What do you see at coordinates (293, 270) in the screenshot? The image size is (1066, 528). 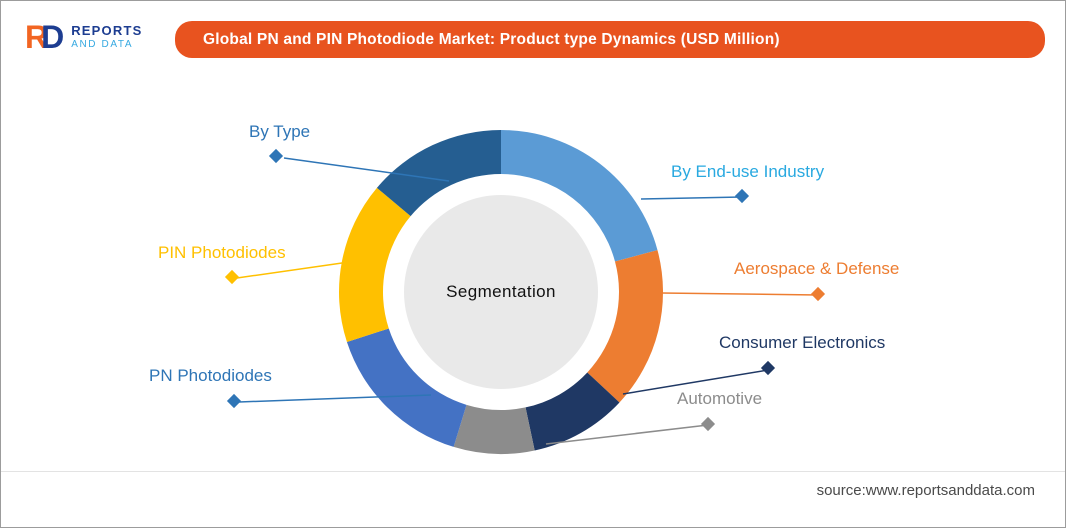 I see `leader-line-pin` at bounding box center [293, 270].